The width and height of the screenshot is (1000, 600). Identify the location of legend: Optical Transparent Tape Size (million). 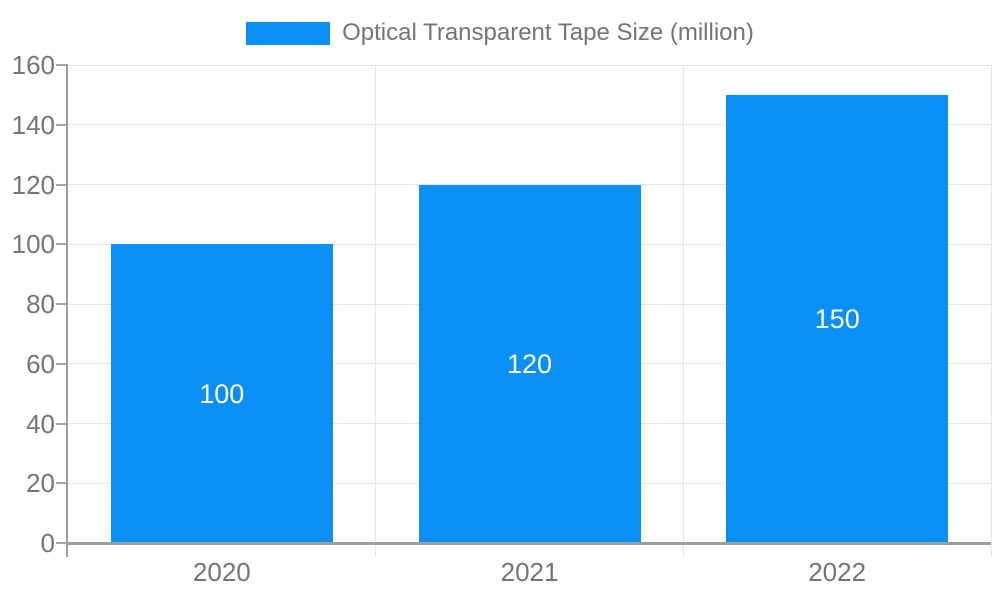
(500, 23).